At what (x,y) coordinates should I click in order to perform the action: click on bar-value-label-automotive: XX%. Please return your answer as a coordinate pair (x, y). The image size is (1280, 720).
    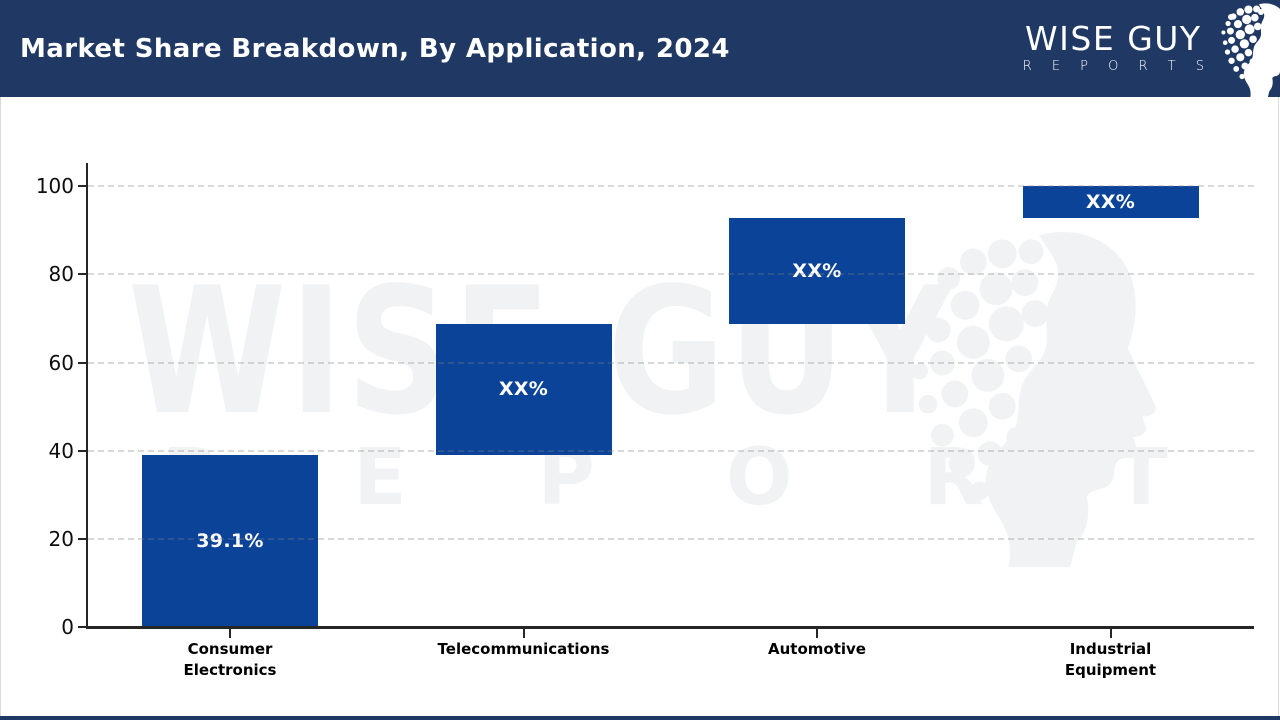
    Looking at the image, I should click on (817, 271).